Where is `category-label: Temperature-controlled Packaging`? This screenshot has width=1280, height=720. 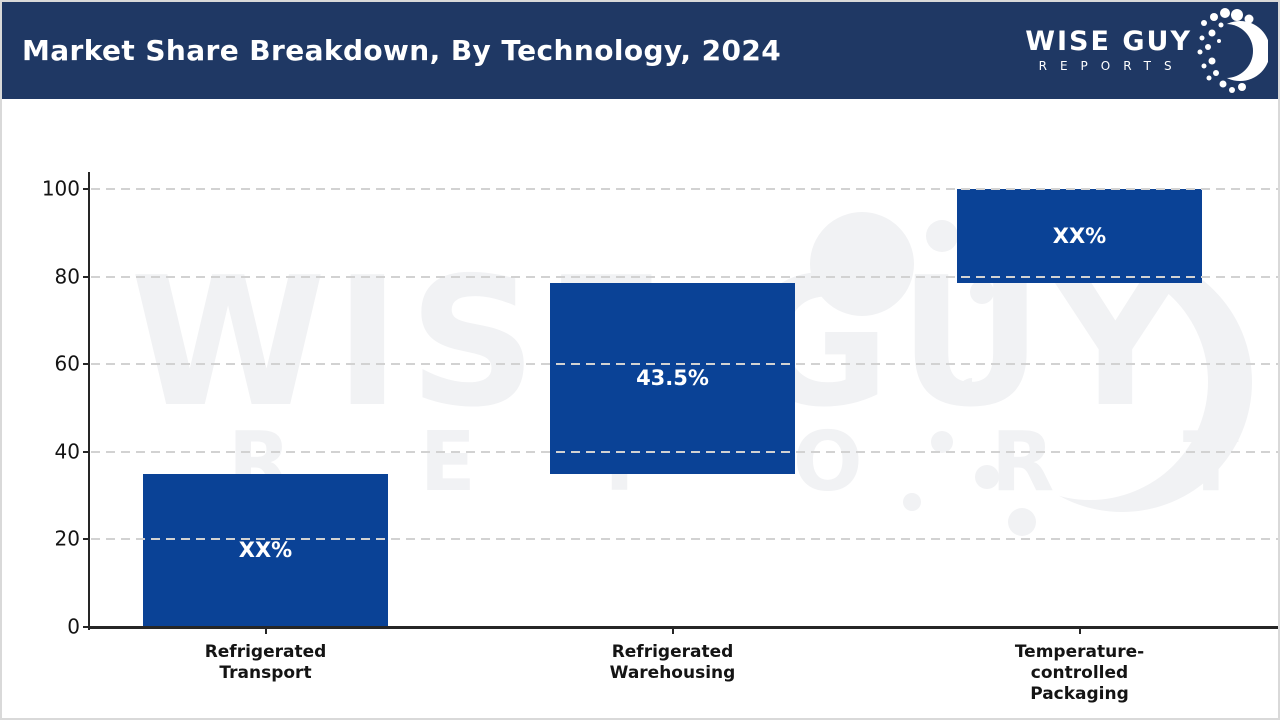
category-label: Temperature-controlled Packaging is located at coordinates (1080, 673).